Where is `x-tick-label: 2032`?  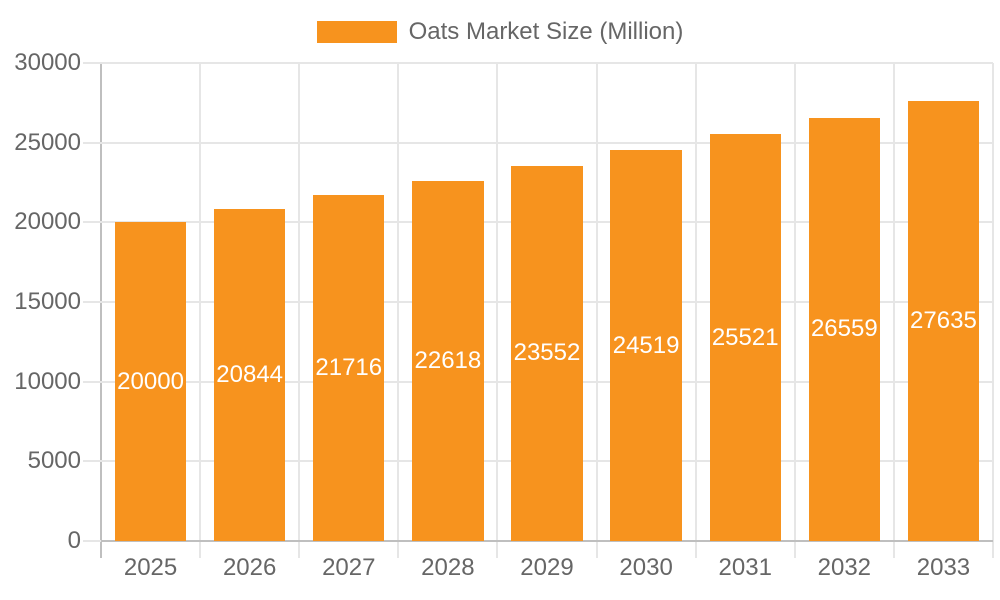
x-tick-label: 2032 is located at coordinates (844, 567).